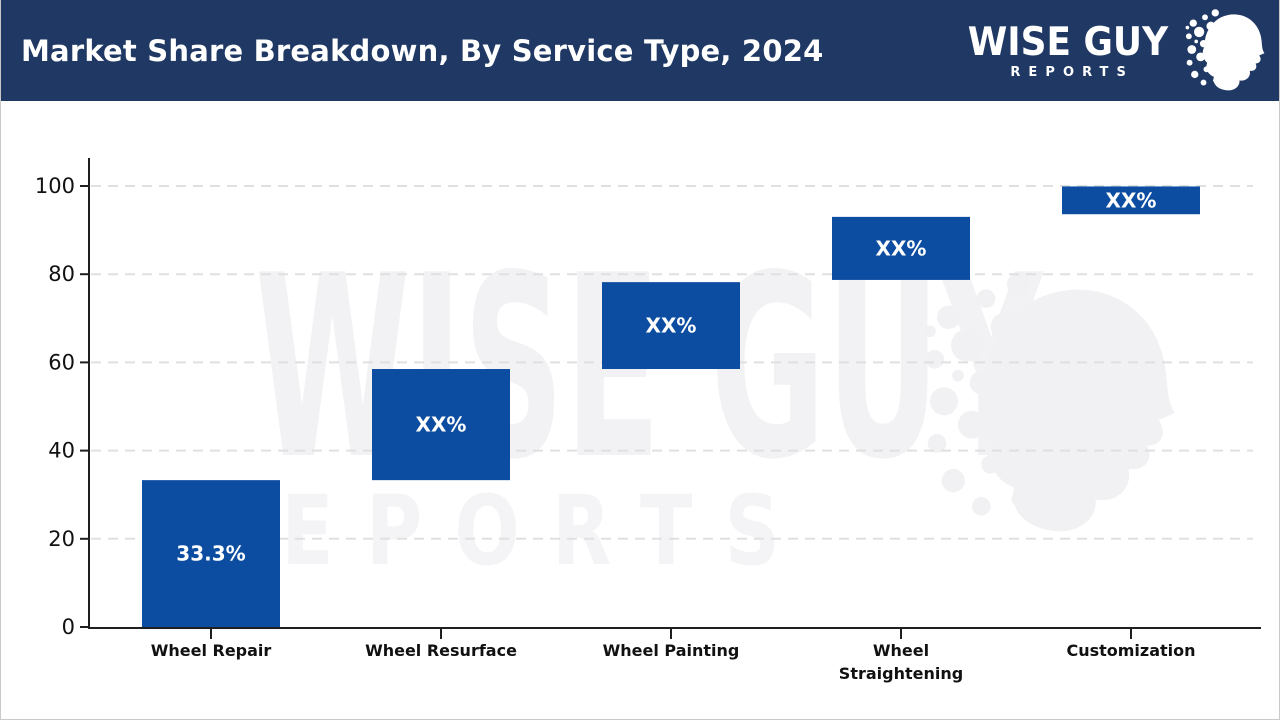 The height and width of the screenshot is (720, 1280). Describe the element at coordinates (901, 673) in the screenshot. I see `x-tick-label: Straightening` at that location.